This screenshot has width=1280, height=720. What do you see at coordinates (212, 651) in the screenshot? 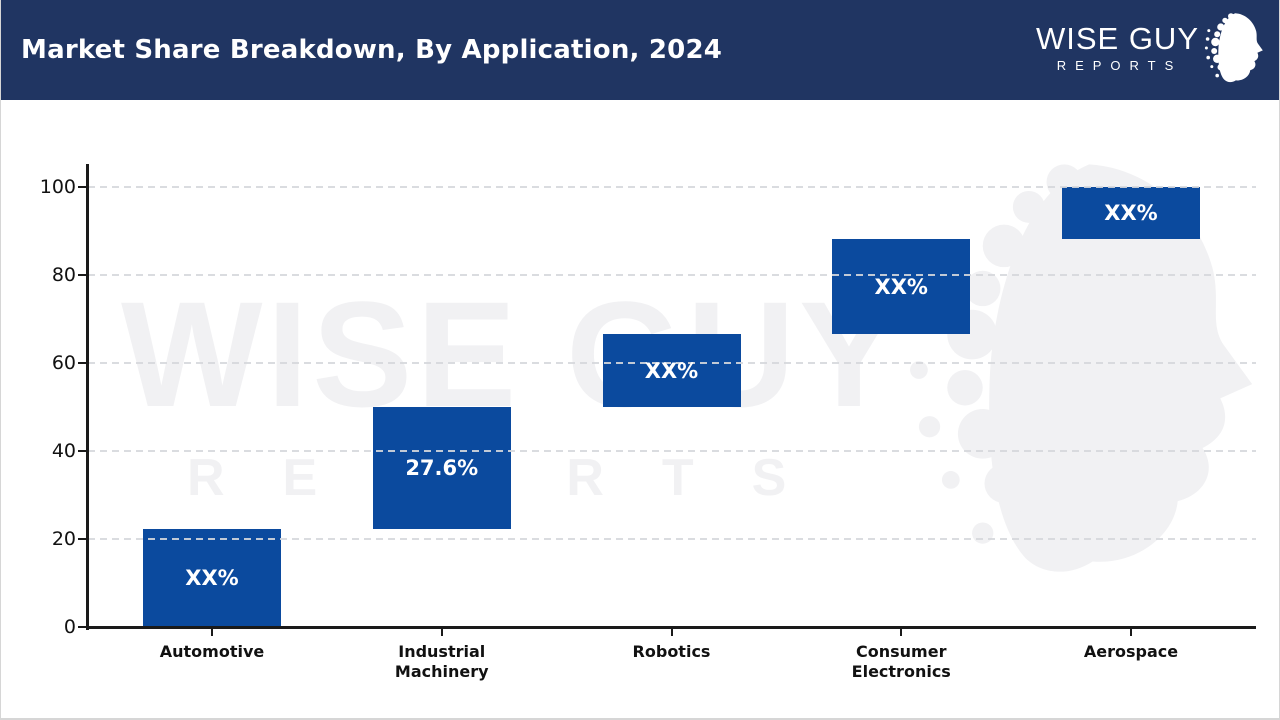
I see `x-category-label: Automotive` at bounding box center [212, 651].